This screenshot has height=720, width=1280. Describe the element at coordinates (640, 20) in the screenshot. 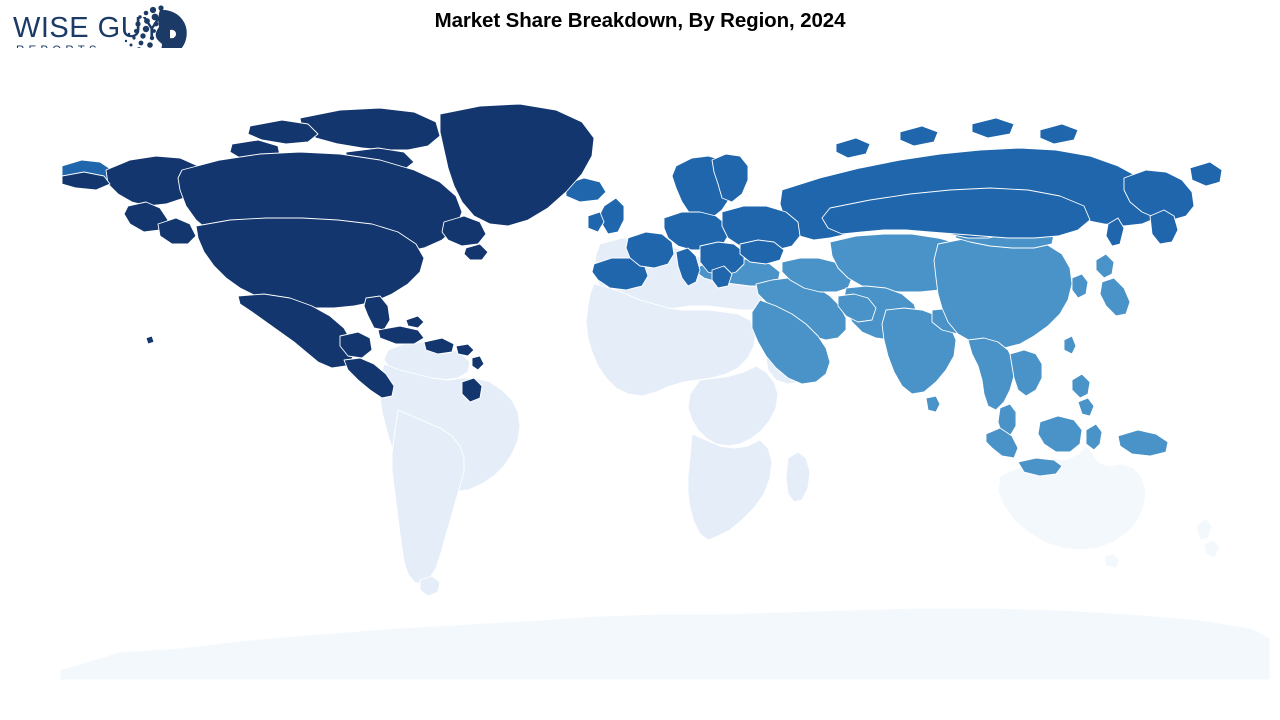

I see `chart-title: Market Share Breakdown, By Region, 2024` at that location.